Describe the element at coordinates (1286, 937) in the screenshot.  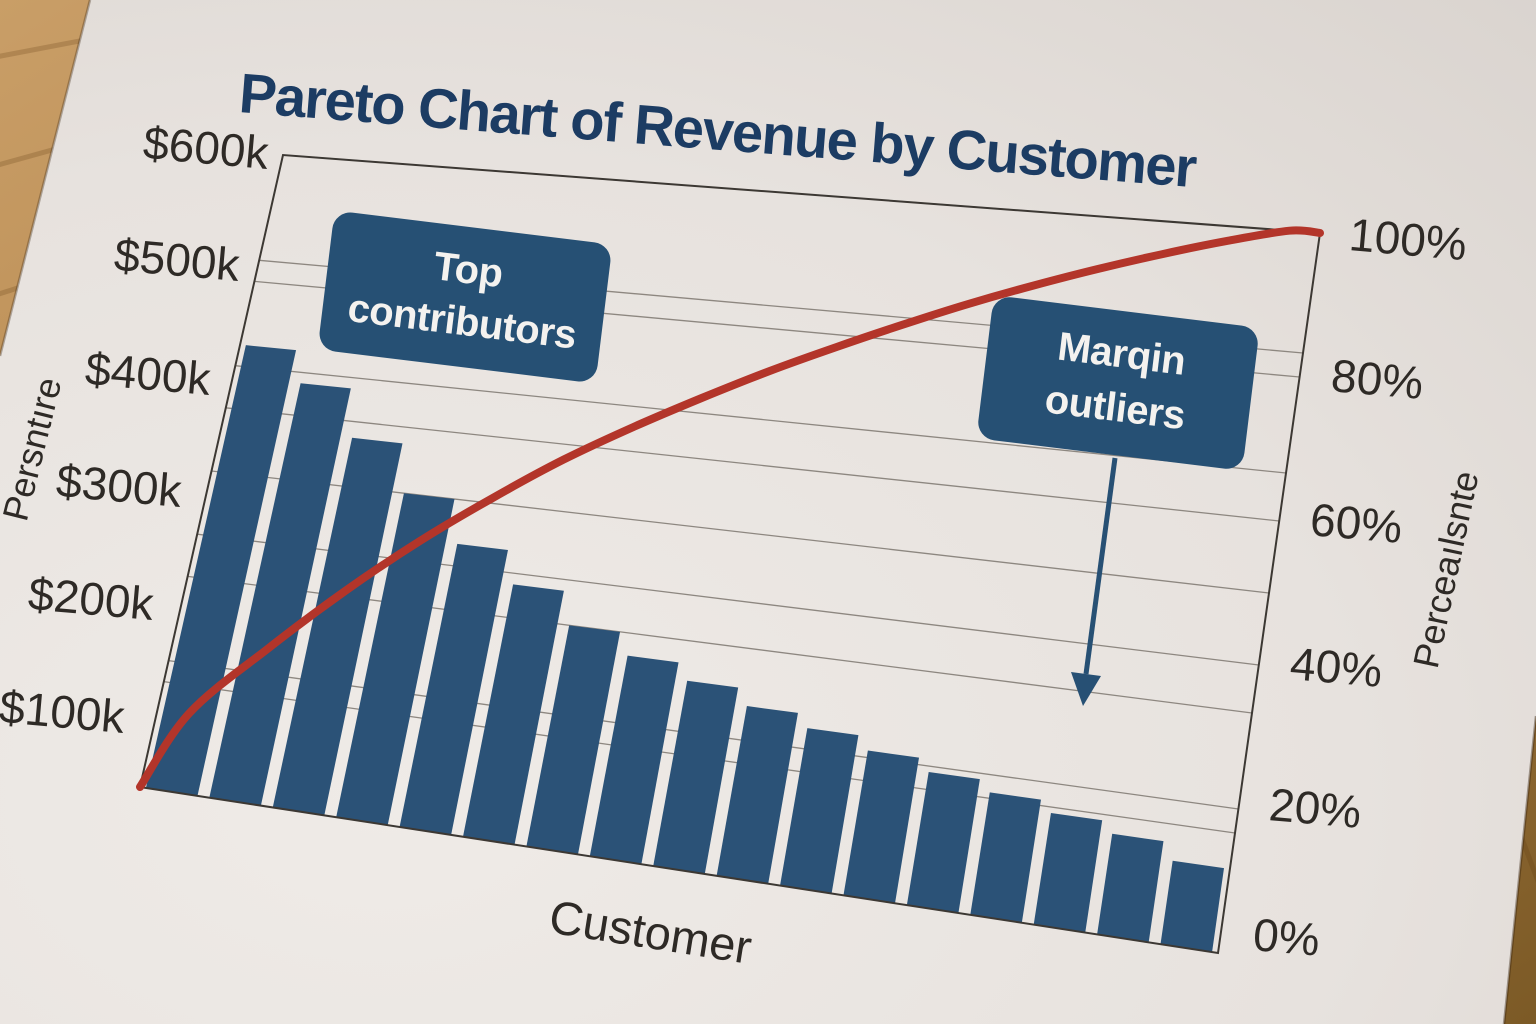
I see `right-tick-0: 0%` at that location.